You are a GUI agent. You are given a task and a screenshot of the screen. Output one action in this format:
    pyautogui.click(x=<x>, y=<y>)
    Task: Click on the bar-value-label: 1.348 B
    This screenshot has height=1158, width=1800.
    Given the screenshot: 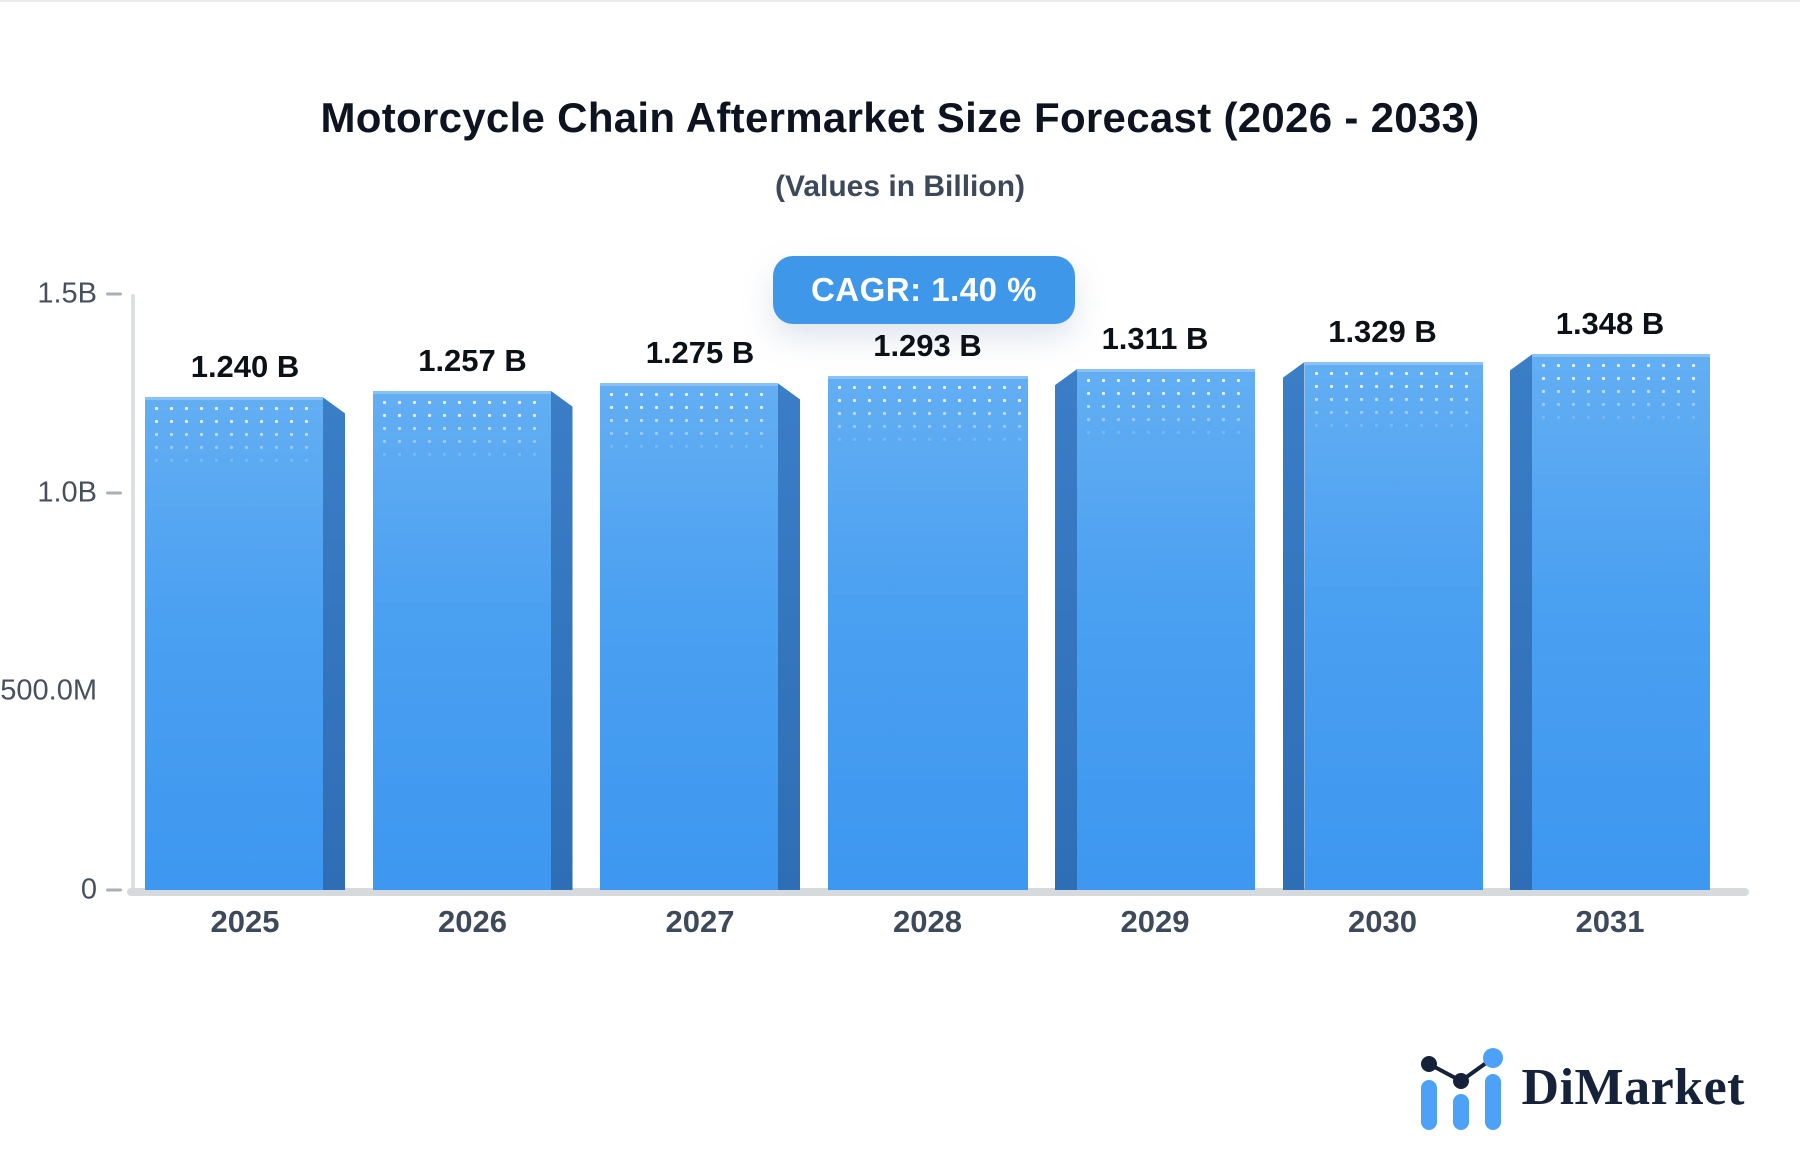 What is the action you would take?
    pyautogui.click(x=1610, y=324)
    